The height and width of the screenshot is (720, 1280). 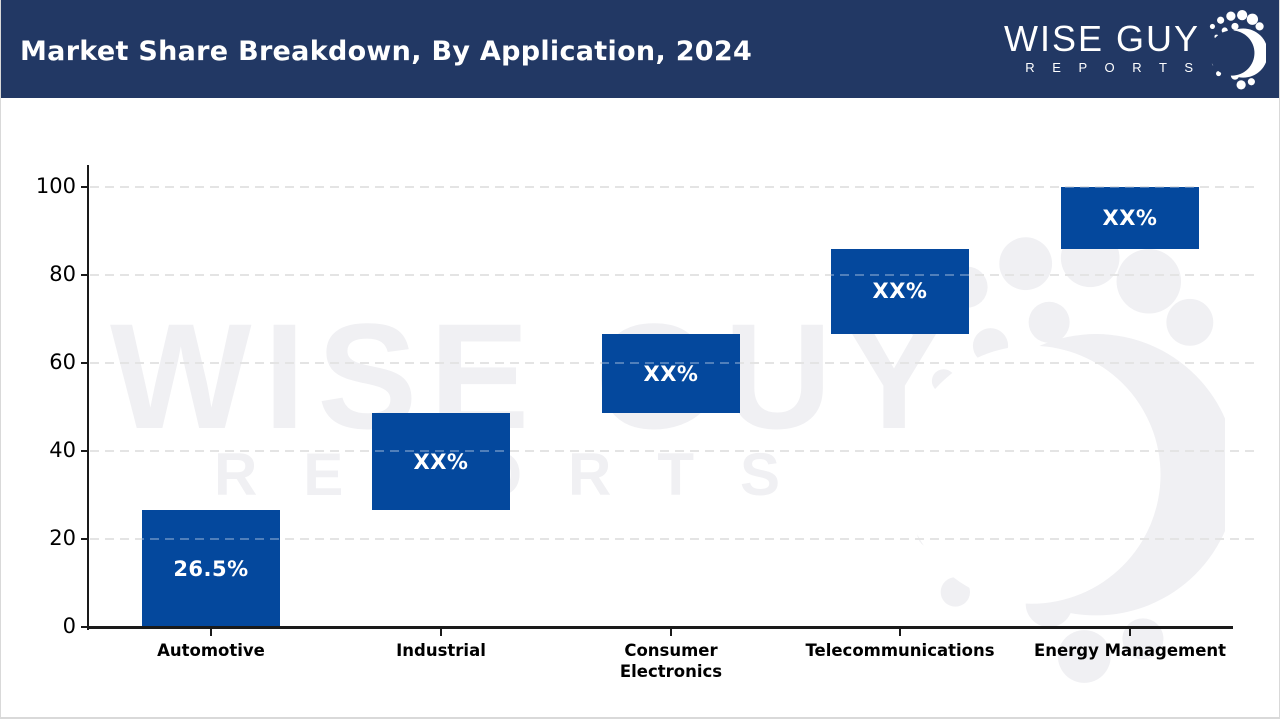 I want to click on brand-logo: WISE GUY R E P O R T S, so click(x=1136, y=49).